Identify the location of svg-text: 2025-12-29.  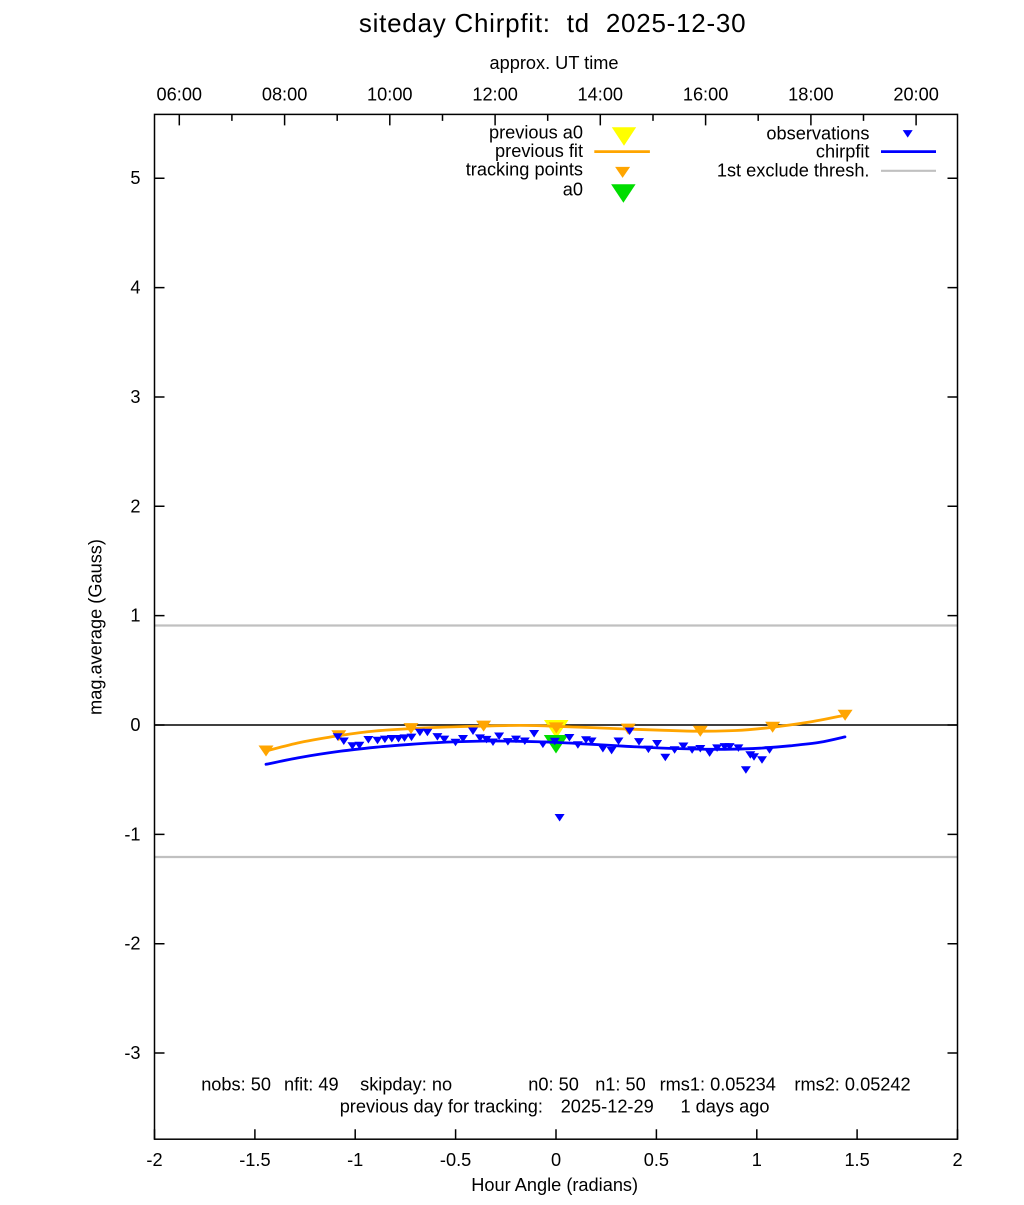
(607, 1107).